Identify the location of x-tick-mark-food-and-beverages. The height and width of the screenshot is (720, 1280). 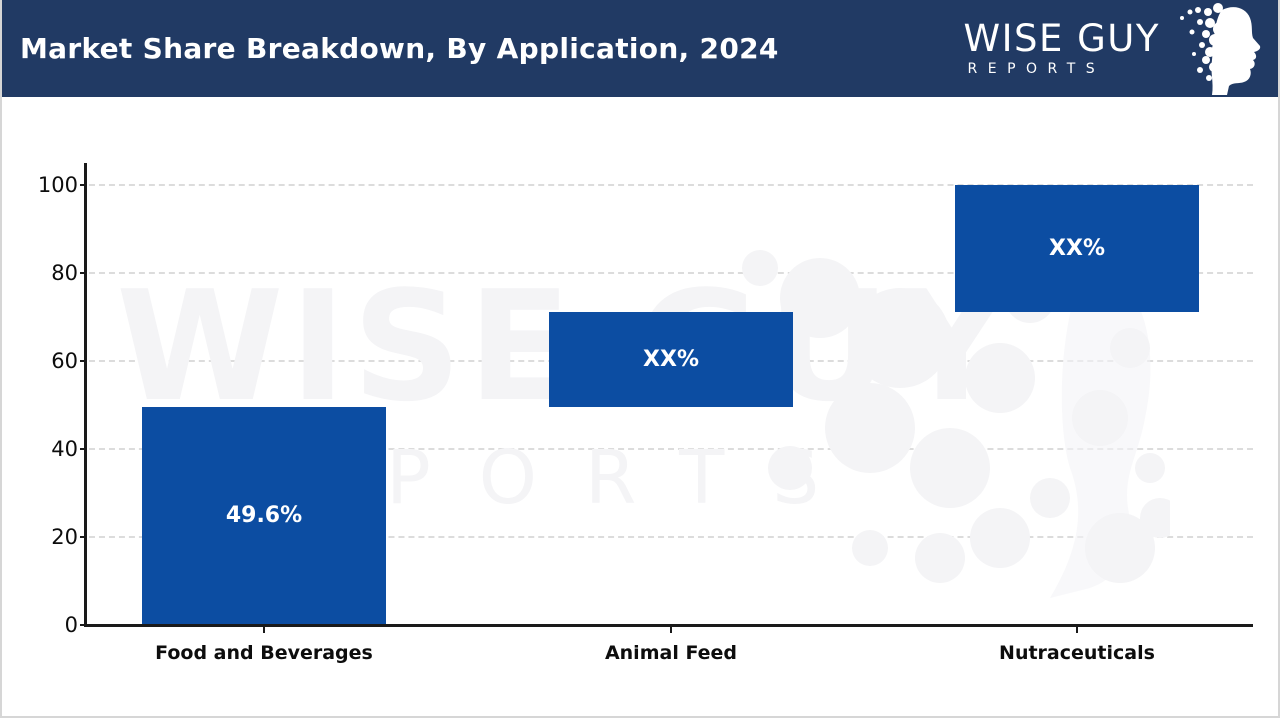
(264, 629).